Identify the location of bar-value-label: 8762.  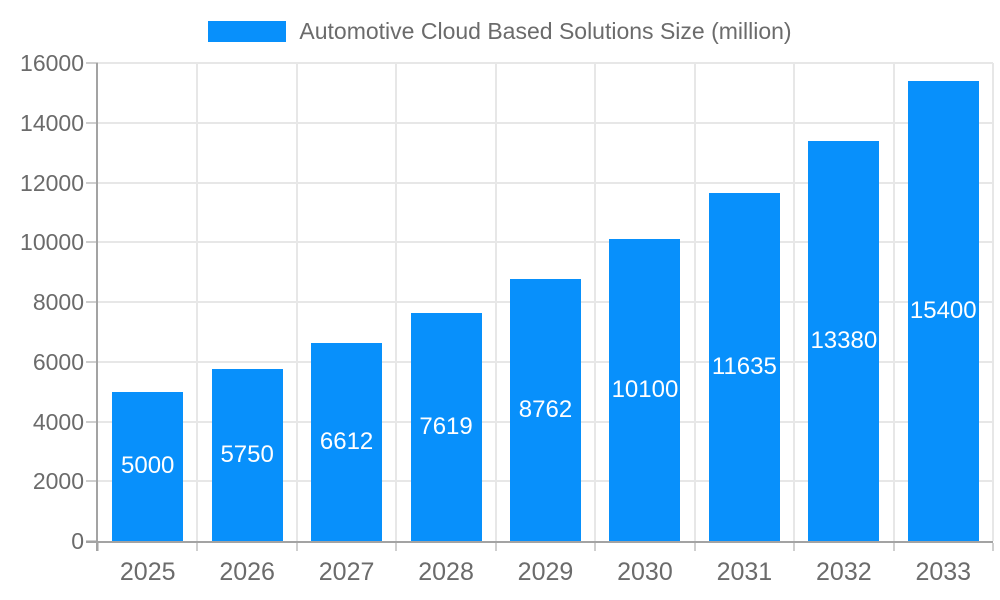
(545, 410).